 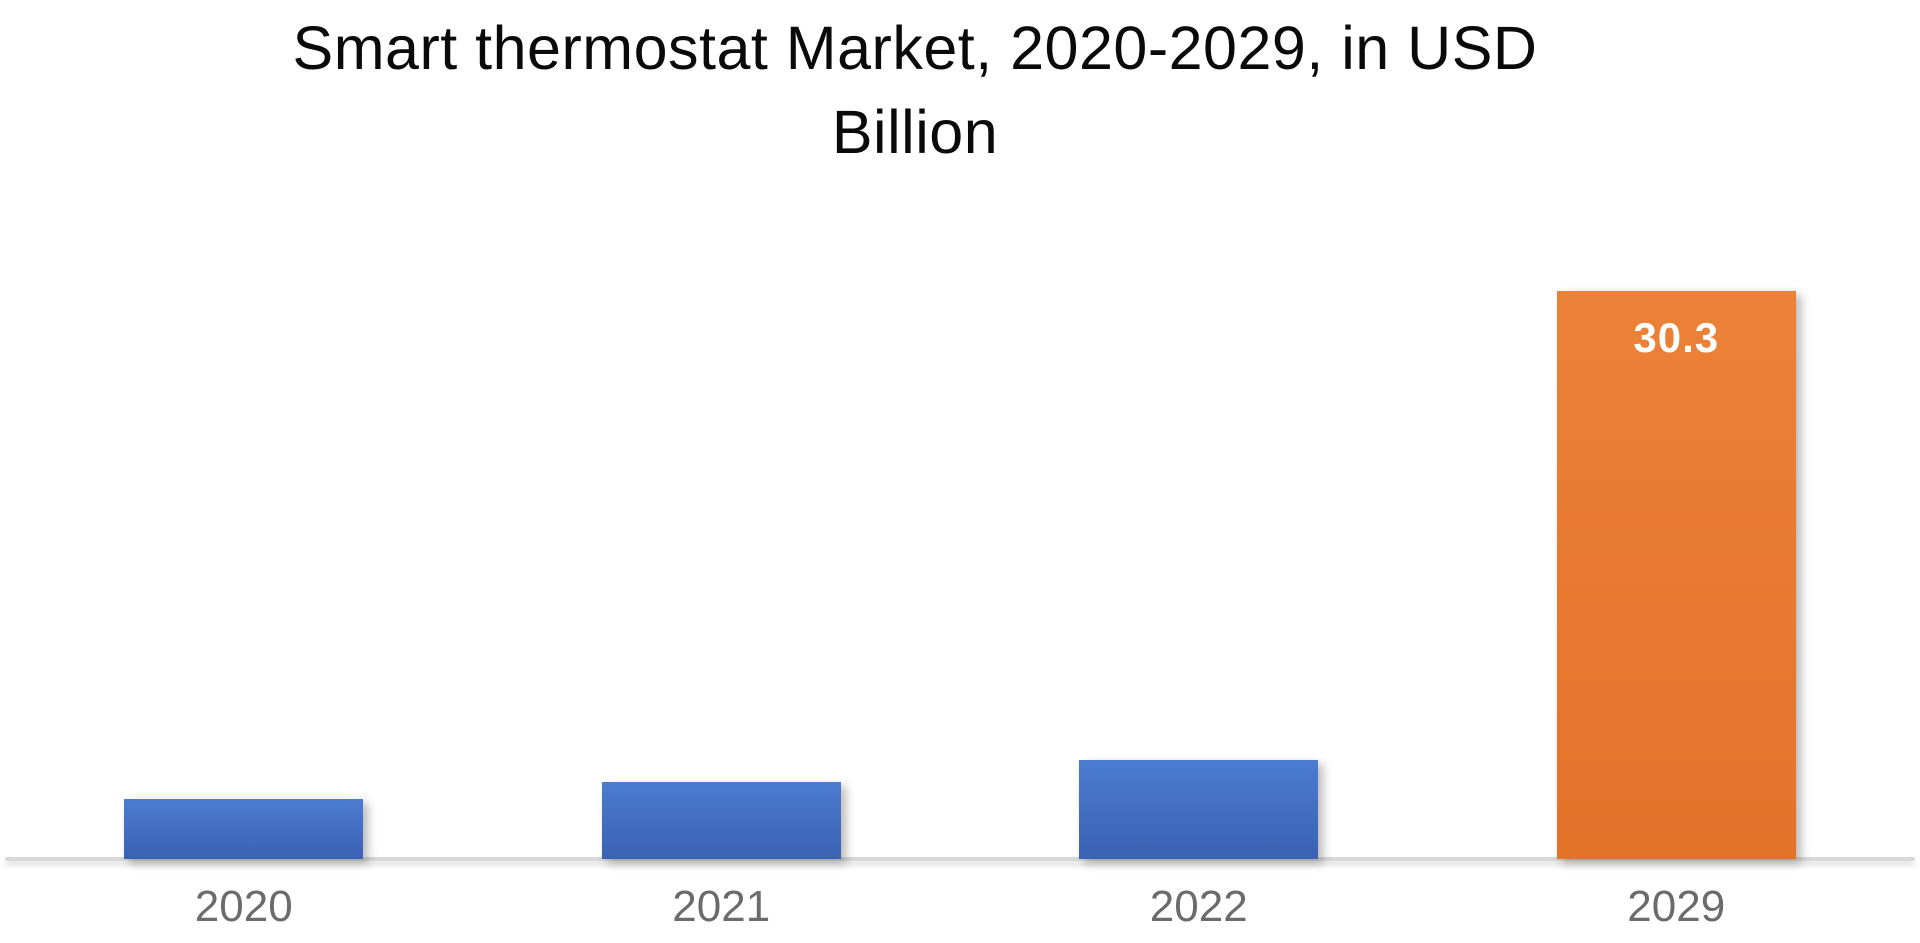 What do you see at coordinates (960, 907) in the screenshot?
I see `x-axis-labels: 2020 2021 2022 2029` at bounding box center [960, 907].